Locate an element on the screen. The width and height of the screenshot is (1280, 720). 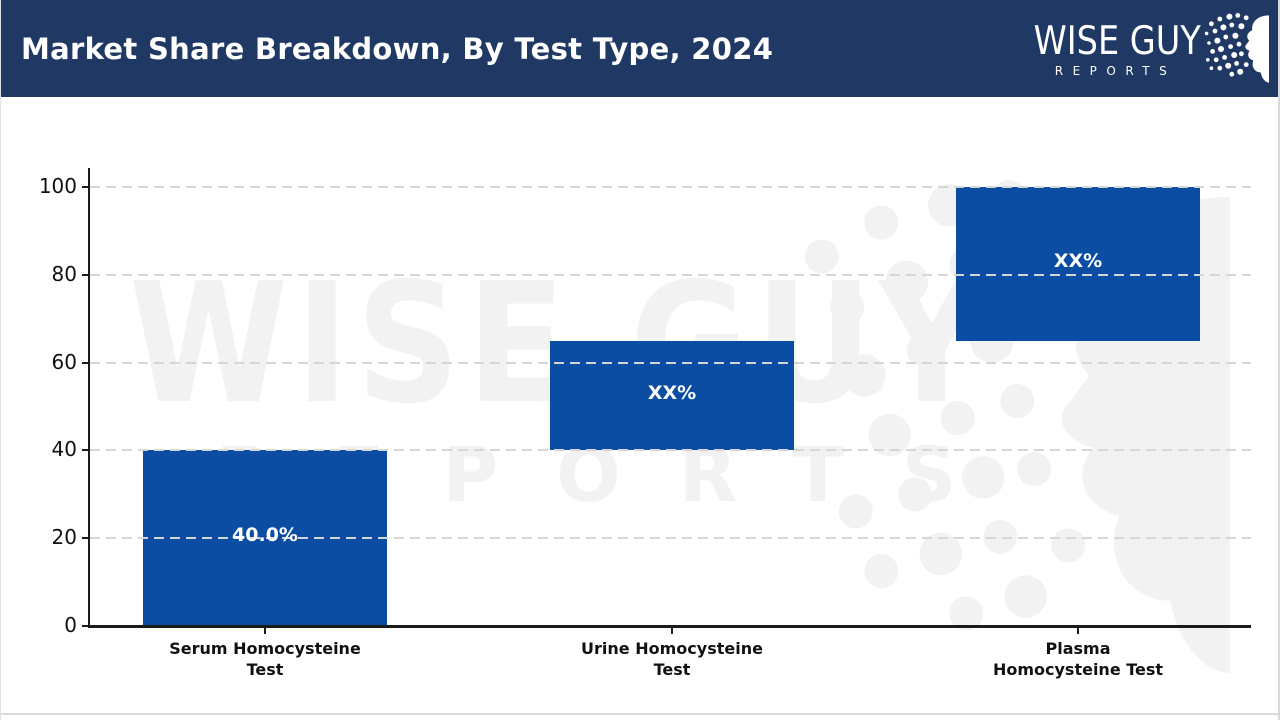
bottom-divider is located at coordinates (639, 714).